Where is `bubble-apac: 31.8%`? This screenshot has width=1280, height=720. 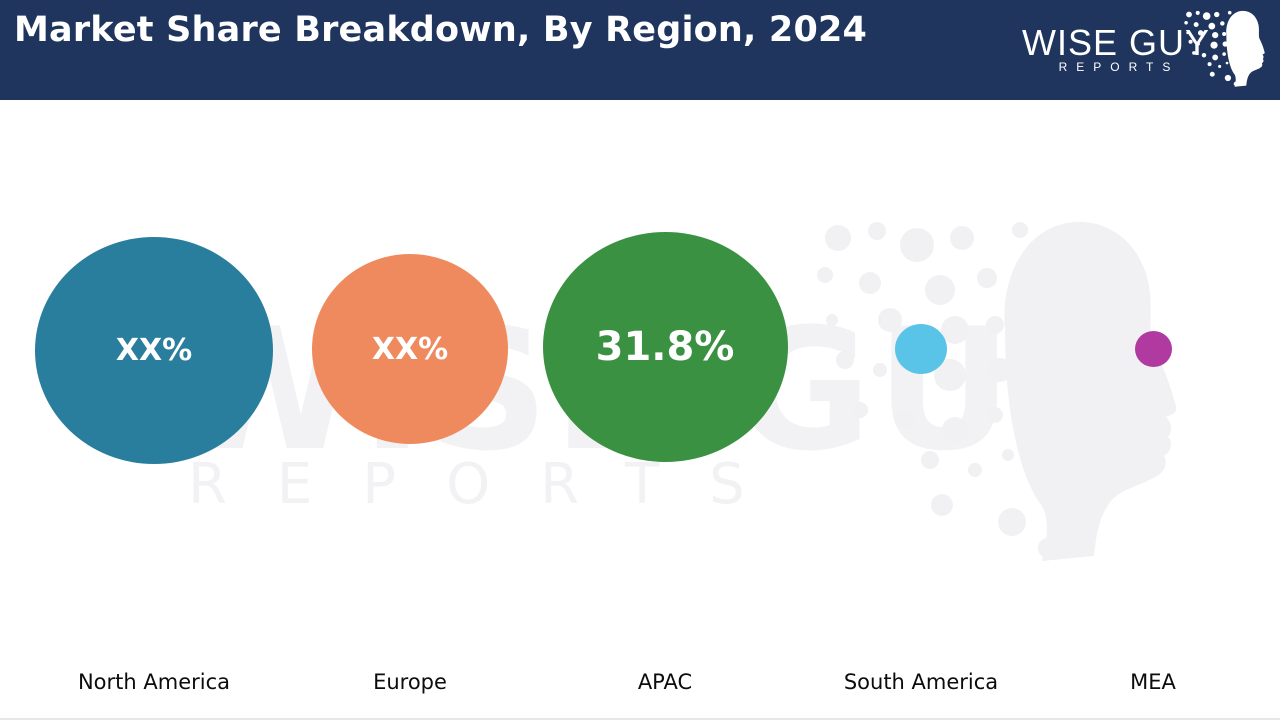
bubble-apac: 31.8% is located at coordinates (665, 347).